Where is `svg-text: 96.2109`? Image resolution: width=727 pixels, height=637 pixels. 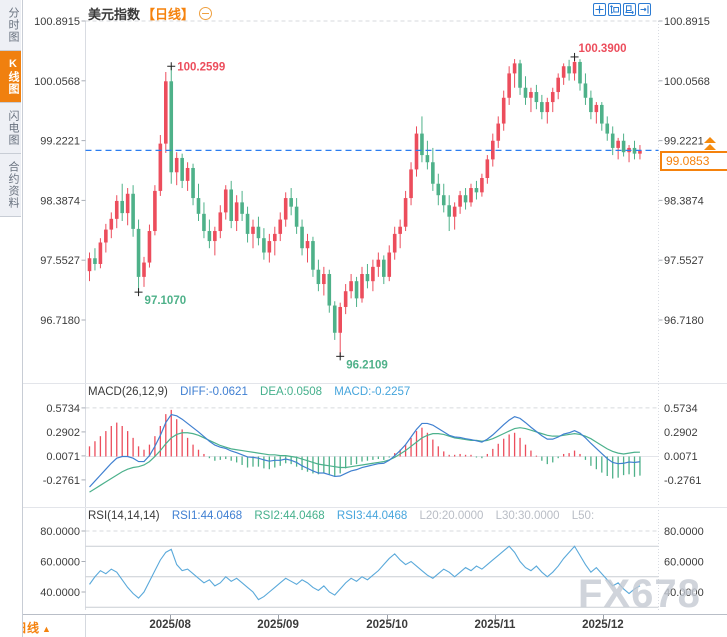
svg-text: 96.2109 is located at coordinates (367, 365).